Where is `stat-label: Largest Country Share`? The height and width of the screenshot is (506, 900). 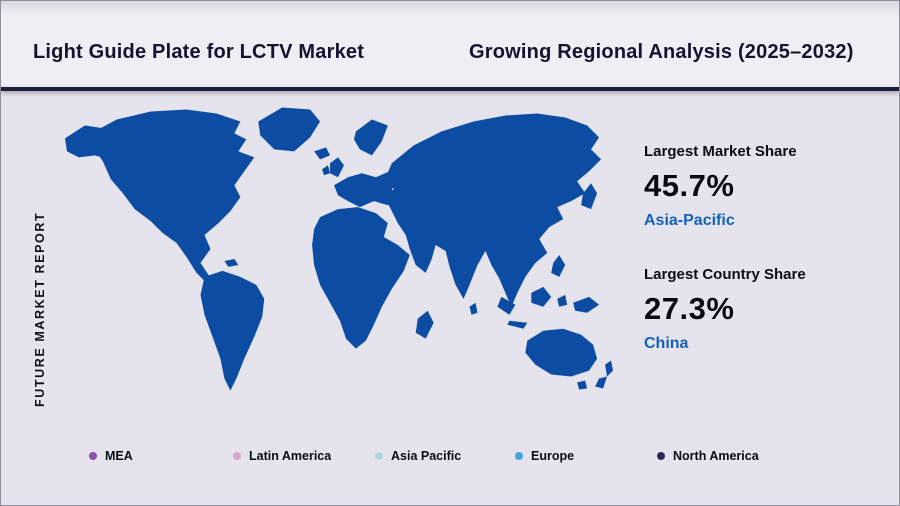 stat-label: Largest Country Share is located at coordinates (725, 274).